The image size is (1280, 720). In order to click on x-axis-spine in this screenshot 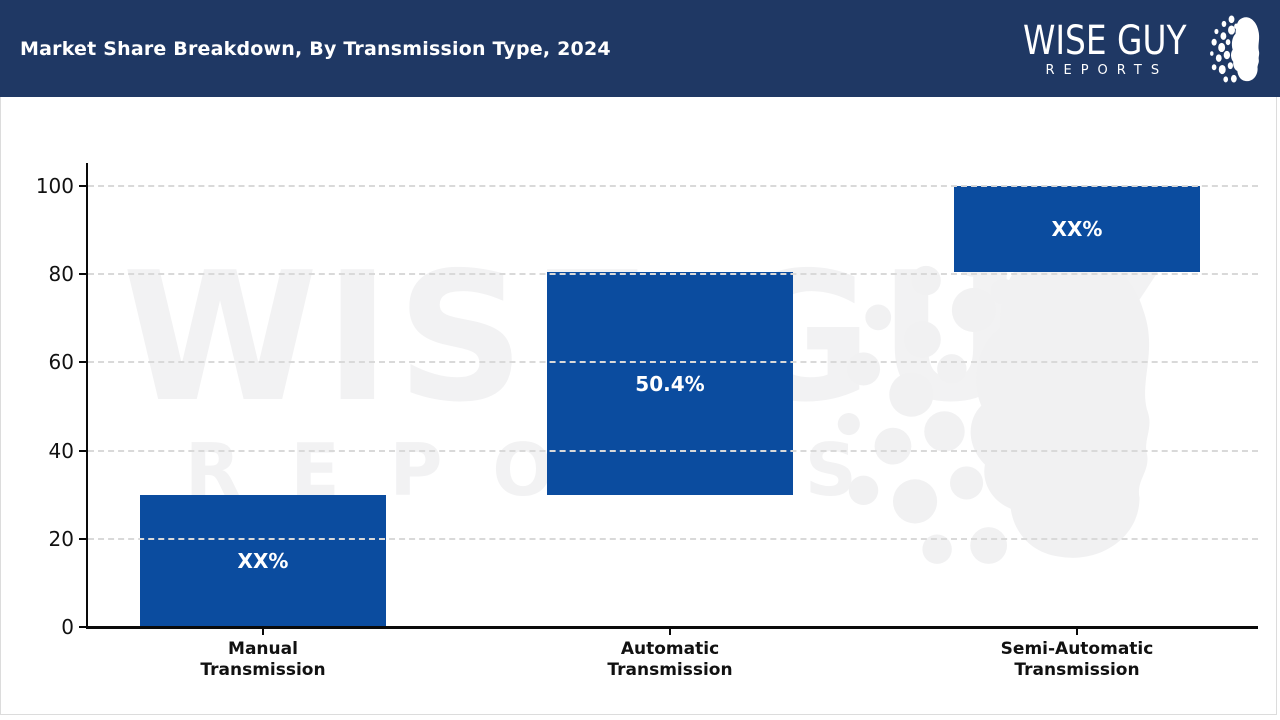, I will do `click(672, 627)`.